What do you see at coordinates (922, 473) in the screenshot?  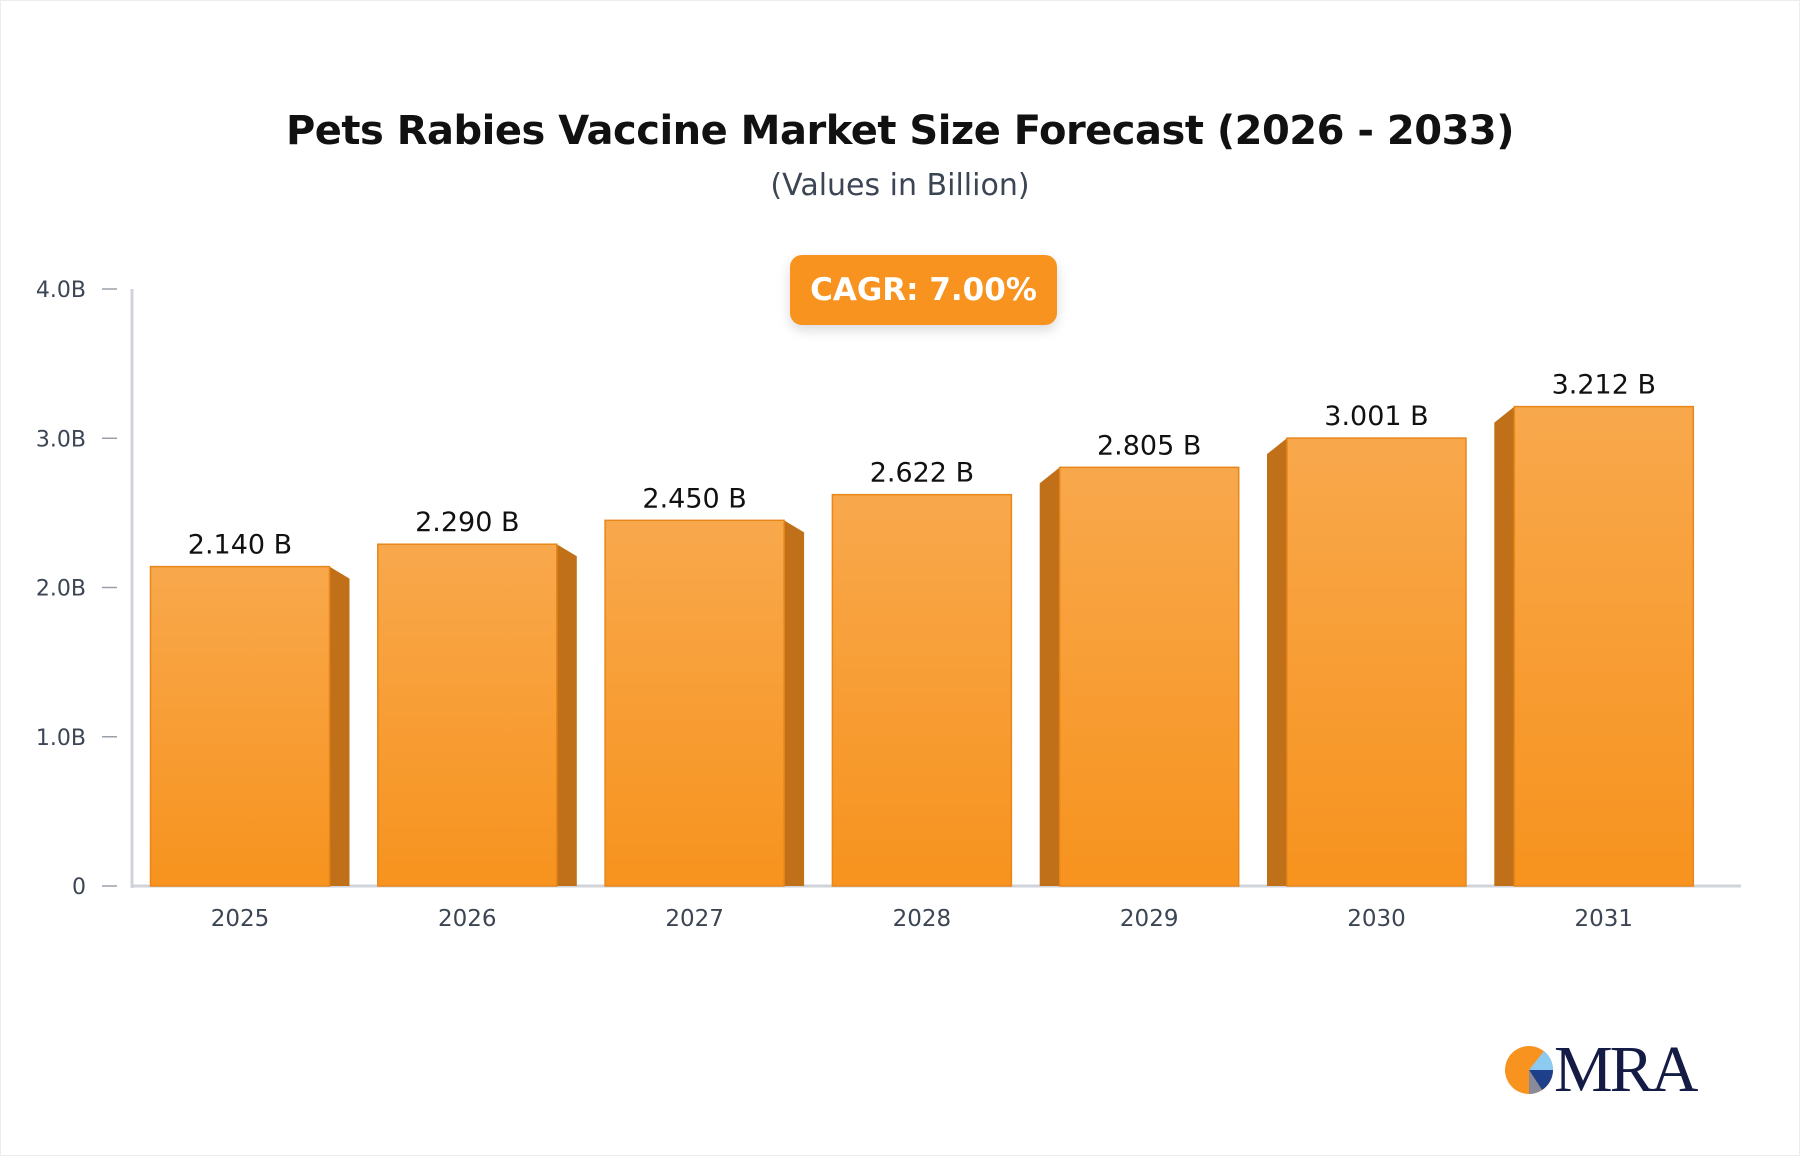 I see `data-label: 2.622 B` at bounding box center [922, 473].